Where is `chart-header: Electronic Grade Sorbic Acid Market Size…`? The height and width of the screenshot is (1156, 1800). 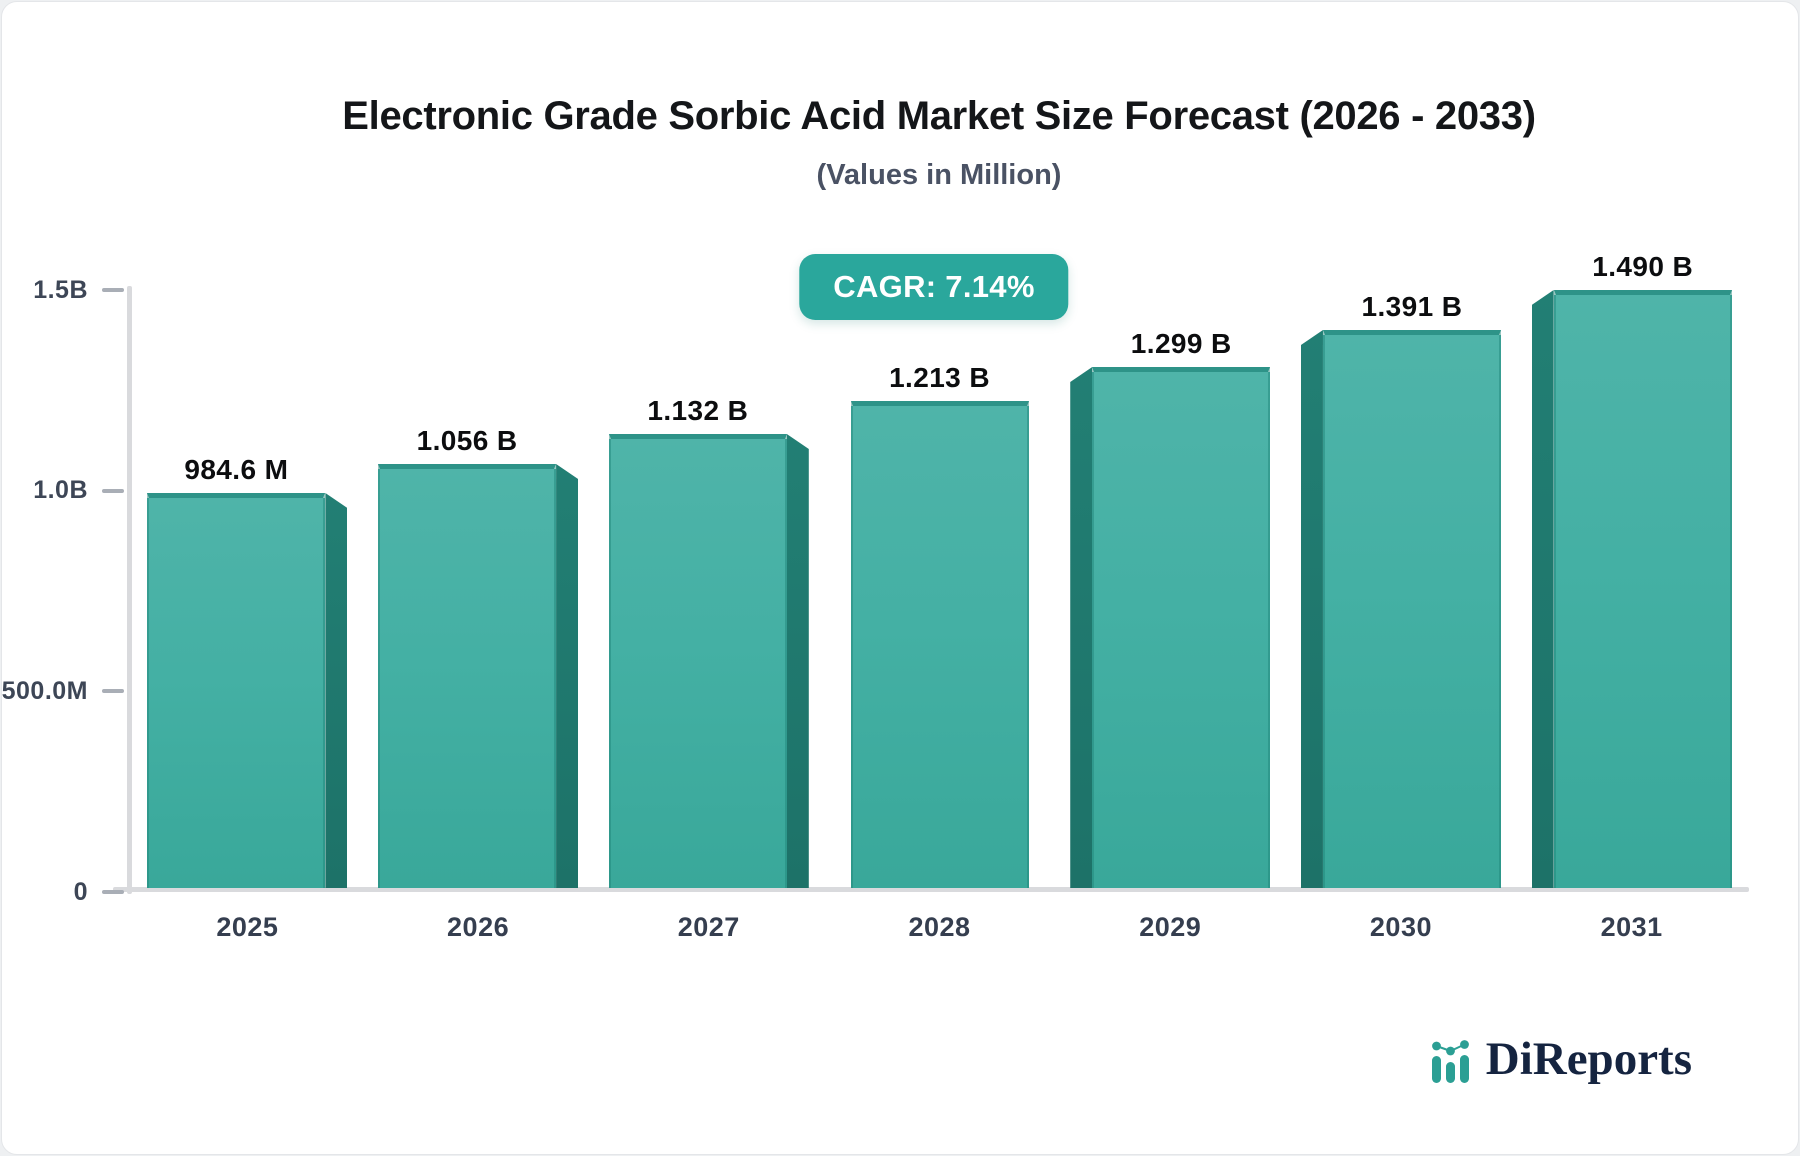 chart-header: Electronic Grade Sorbic Acid Market Size… is located at coordinates (900, 143).